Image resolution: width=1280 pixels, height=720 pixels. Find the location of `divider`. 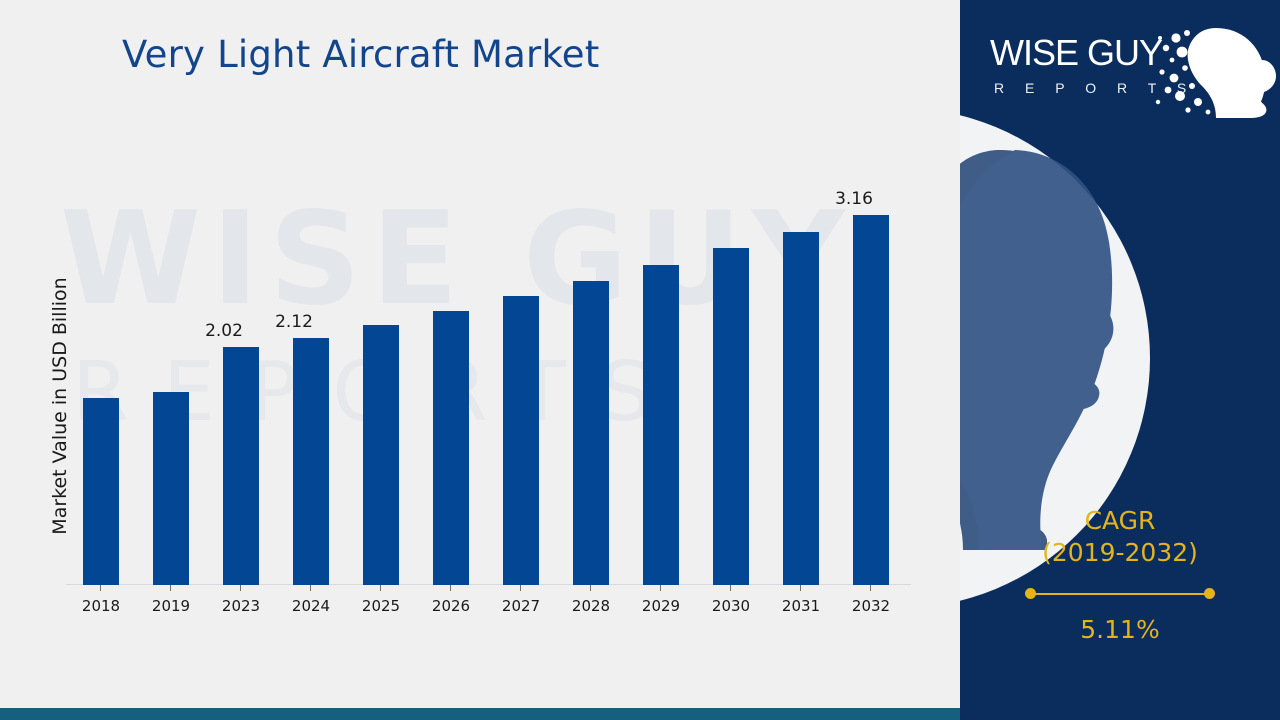

divider is located at coordinates (1120, 594).